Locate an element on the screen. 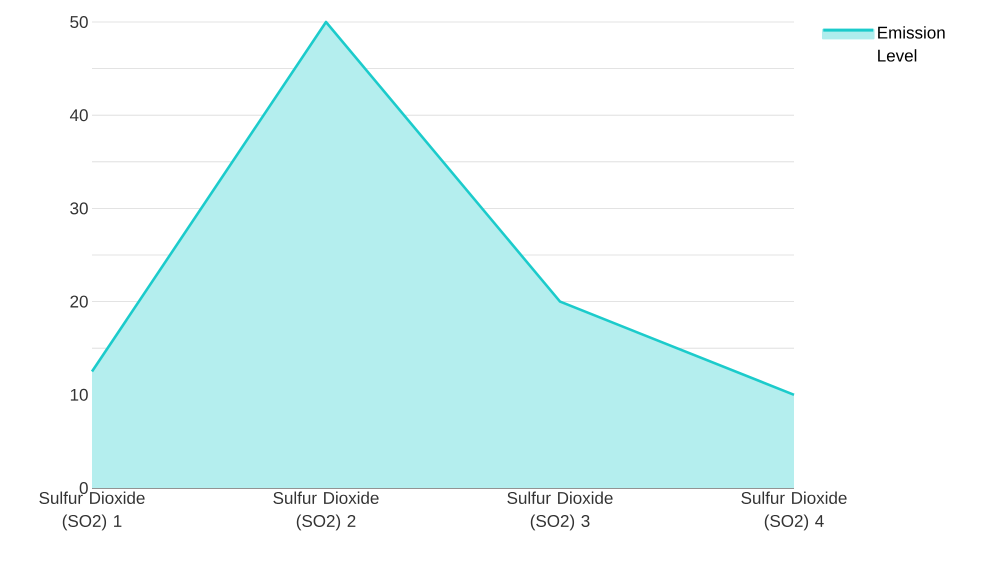 Image resolution: width=984 pixels, height=562 pixels. y-tick-label: 10 is located at coordinates (79, 394).